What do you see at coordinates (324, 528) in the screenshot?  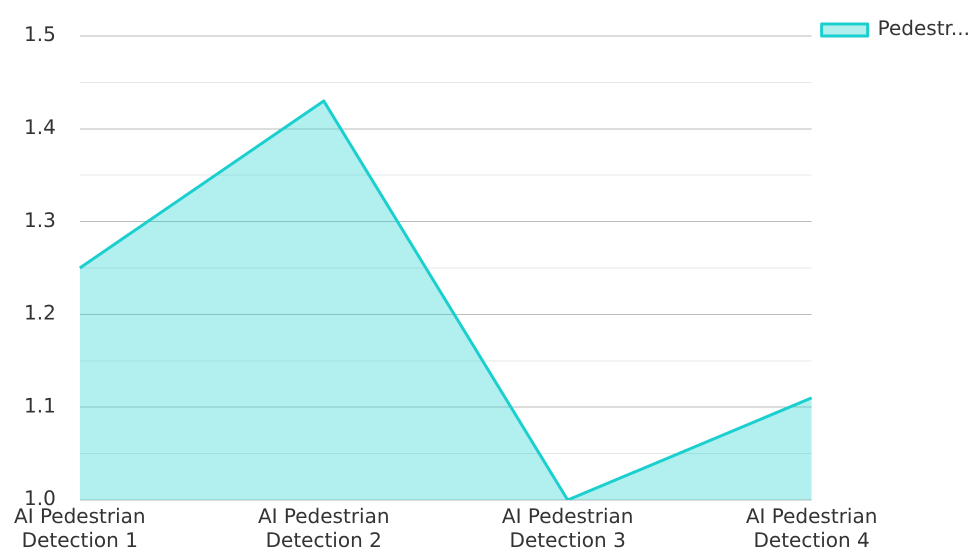 I see `x-tick-label: AI Pedestrian Detection 2` at bounding box center [324, 528].